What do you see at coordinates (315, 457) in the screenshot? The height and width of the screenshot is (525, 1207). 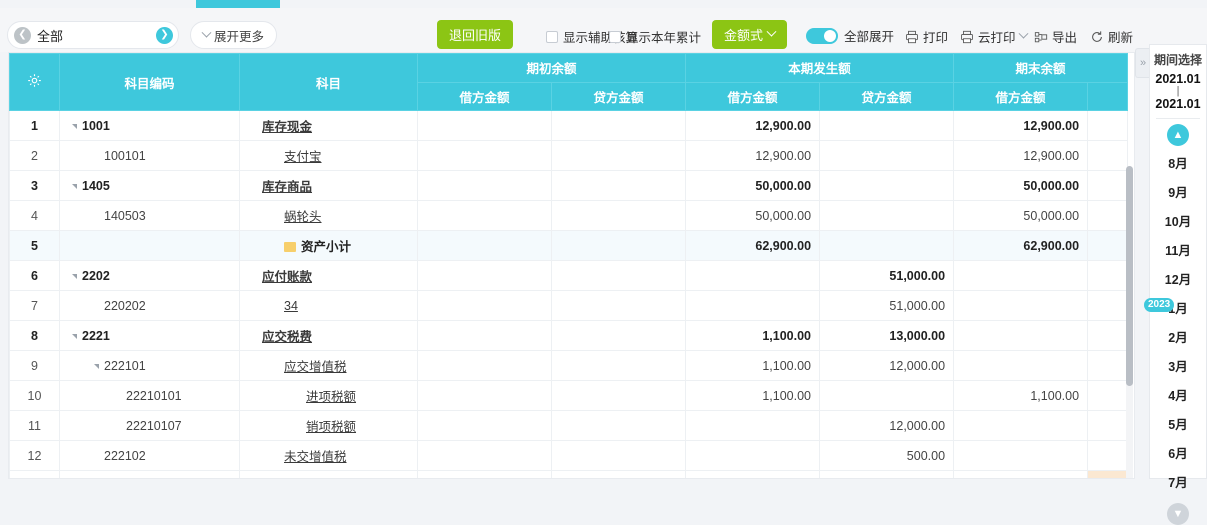 I see `account-name-text: 未交增值税` at bounding box center [315, 457].